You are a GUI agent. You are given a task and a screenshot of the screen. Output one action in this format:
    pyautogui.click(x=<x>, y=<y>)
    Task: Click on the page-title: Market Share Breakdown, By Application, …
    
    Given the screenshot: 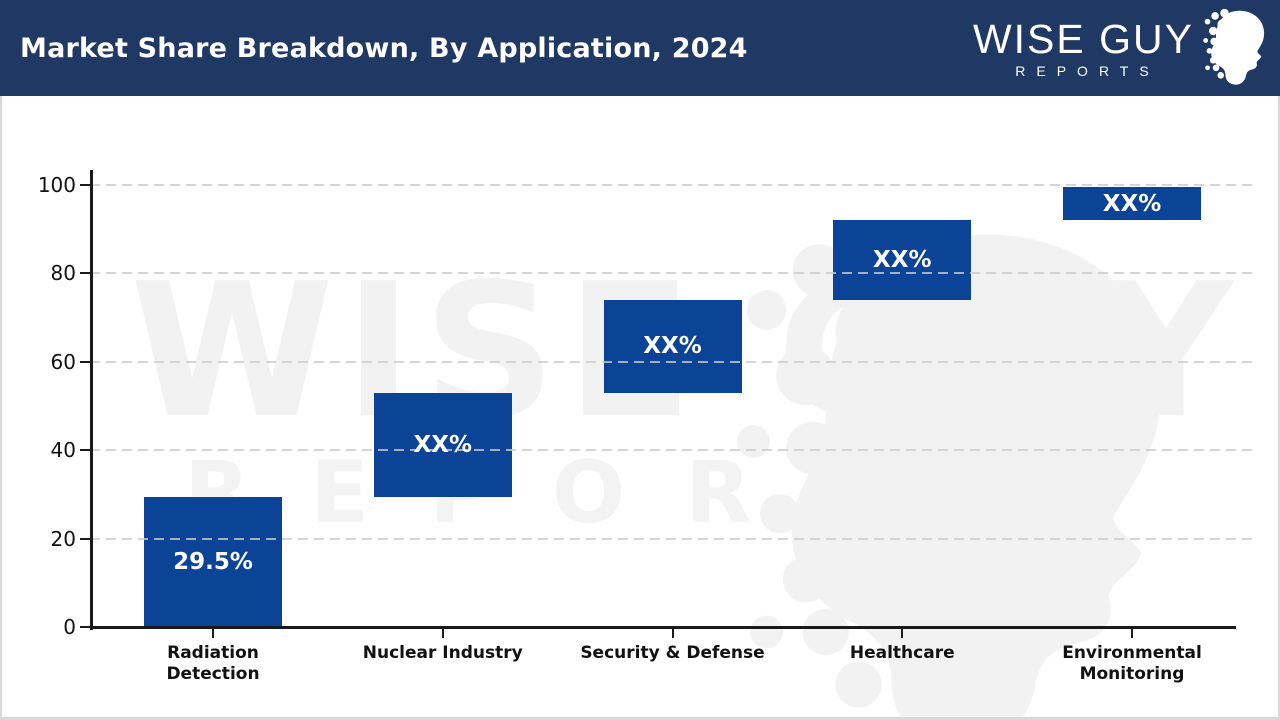 What is the action you would take?
    pyautogui.click(x=384, y=48)
    